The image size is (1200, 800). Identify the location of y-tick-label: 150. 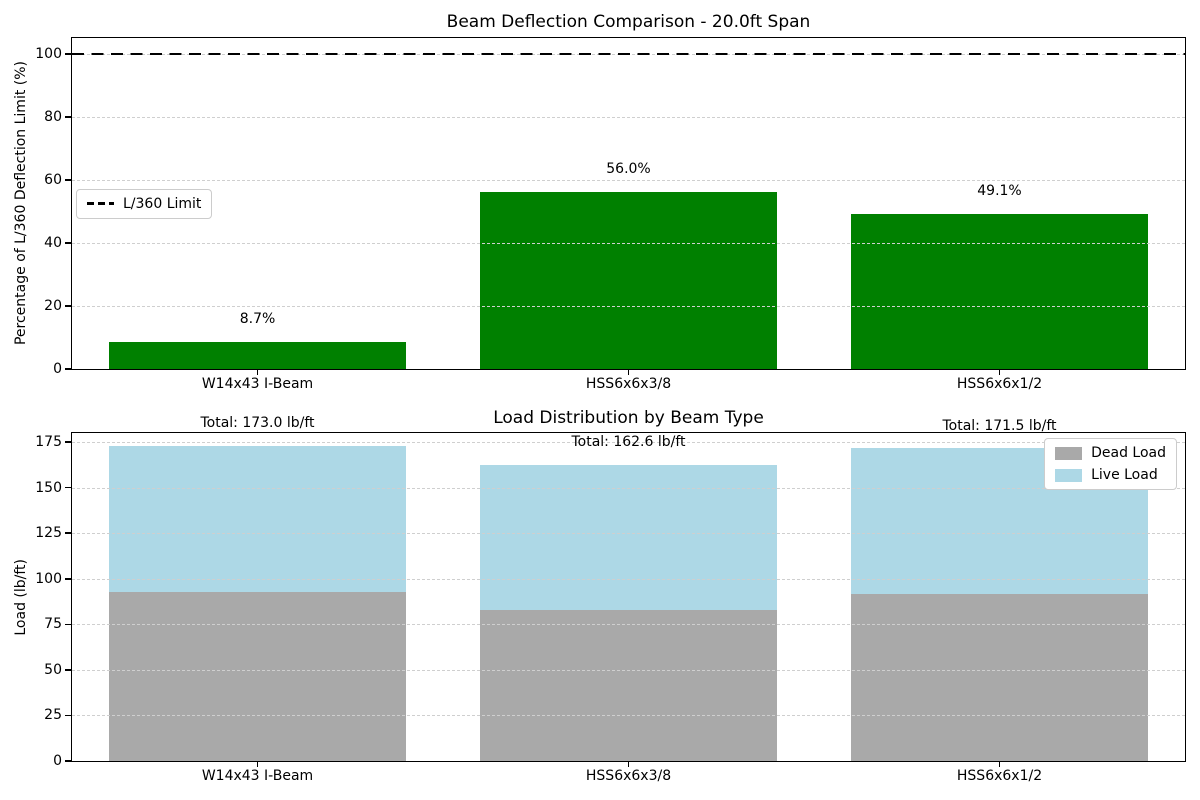
(48, 487).